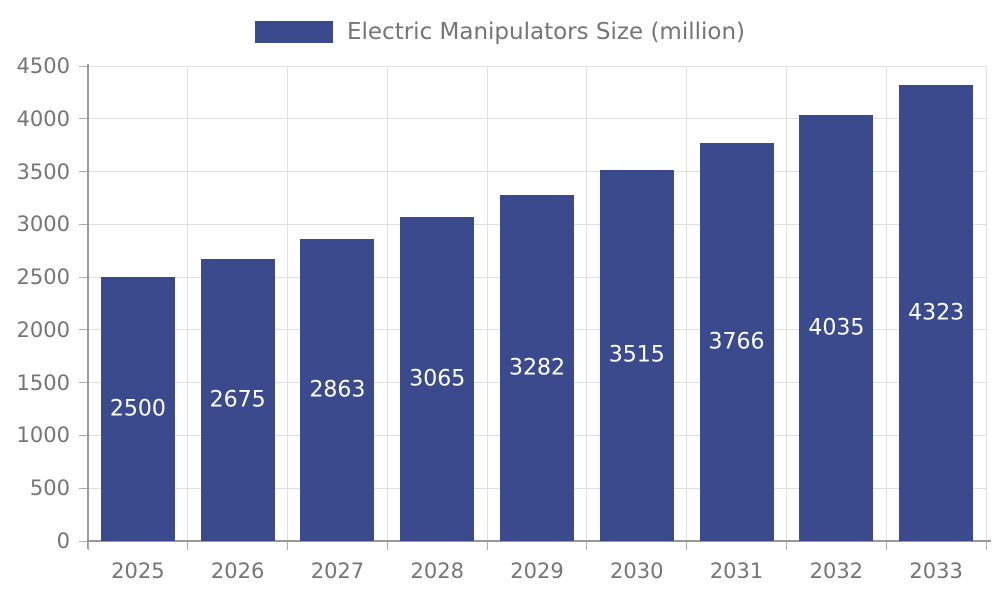 The height and width of the screenshot is (600, 1000). I want to click on y-axis-label: 1500, so click(43, 382).